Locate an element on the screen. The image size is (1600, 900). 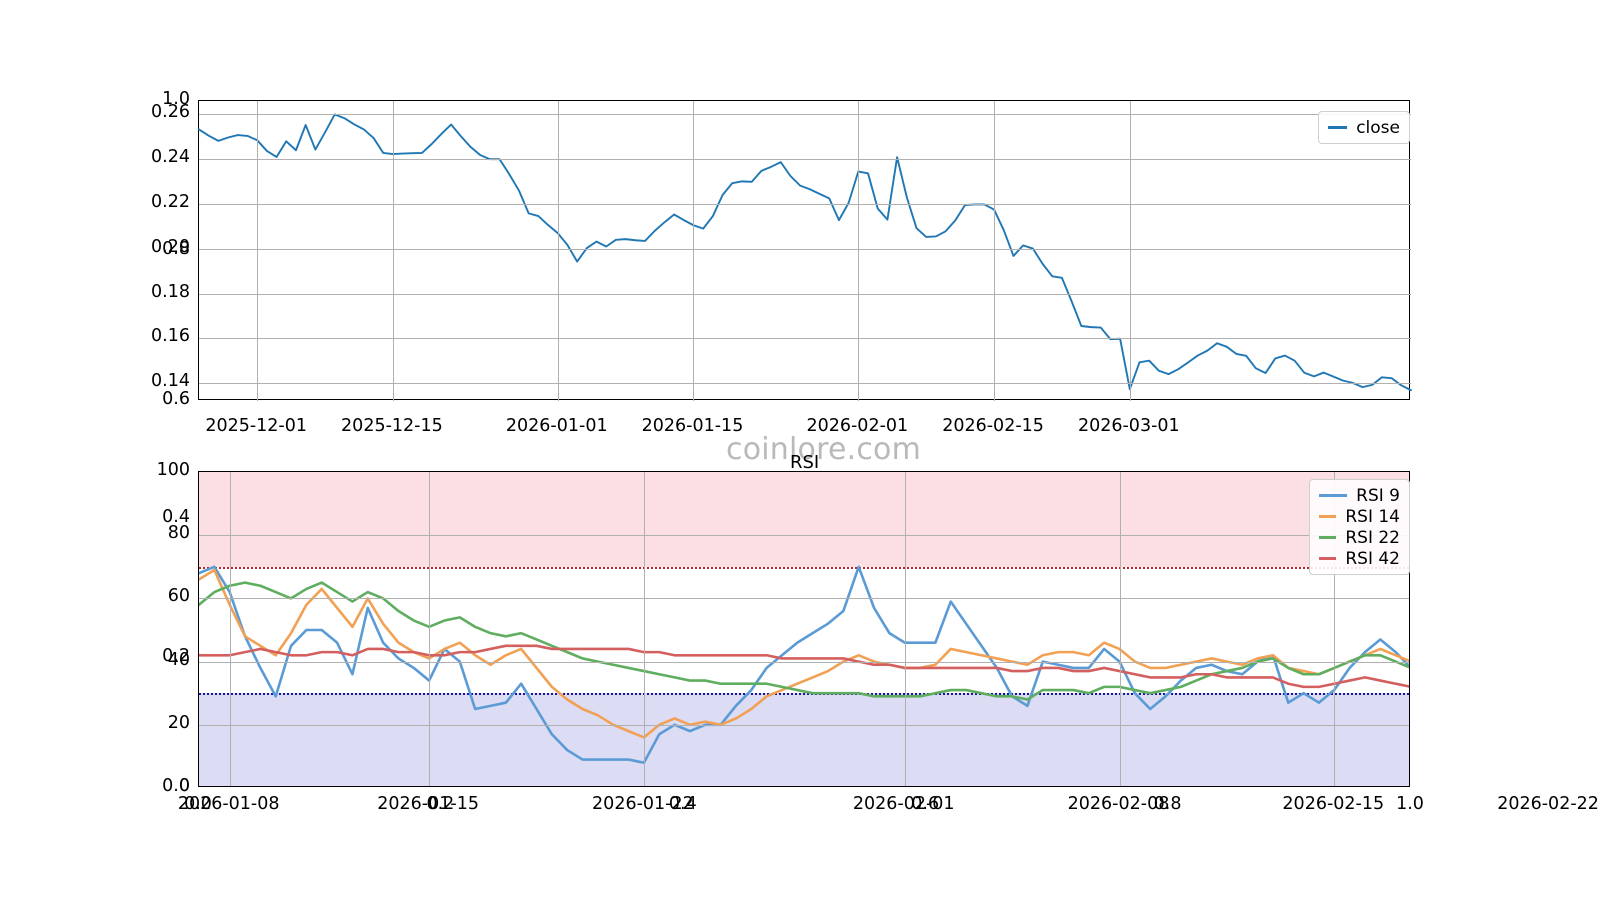
axis-tick-label: 40 is located at coordinates (178, 659).